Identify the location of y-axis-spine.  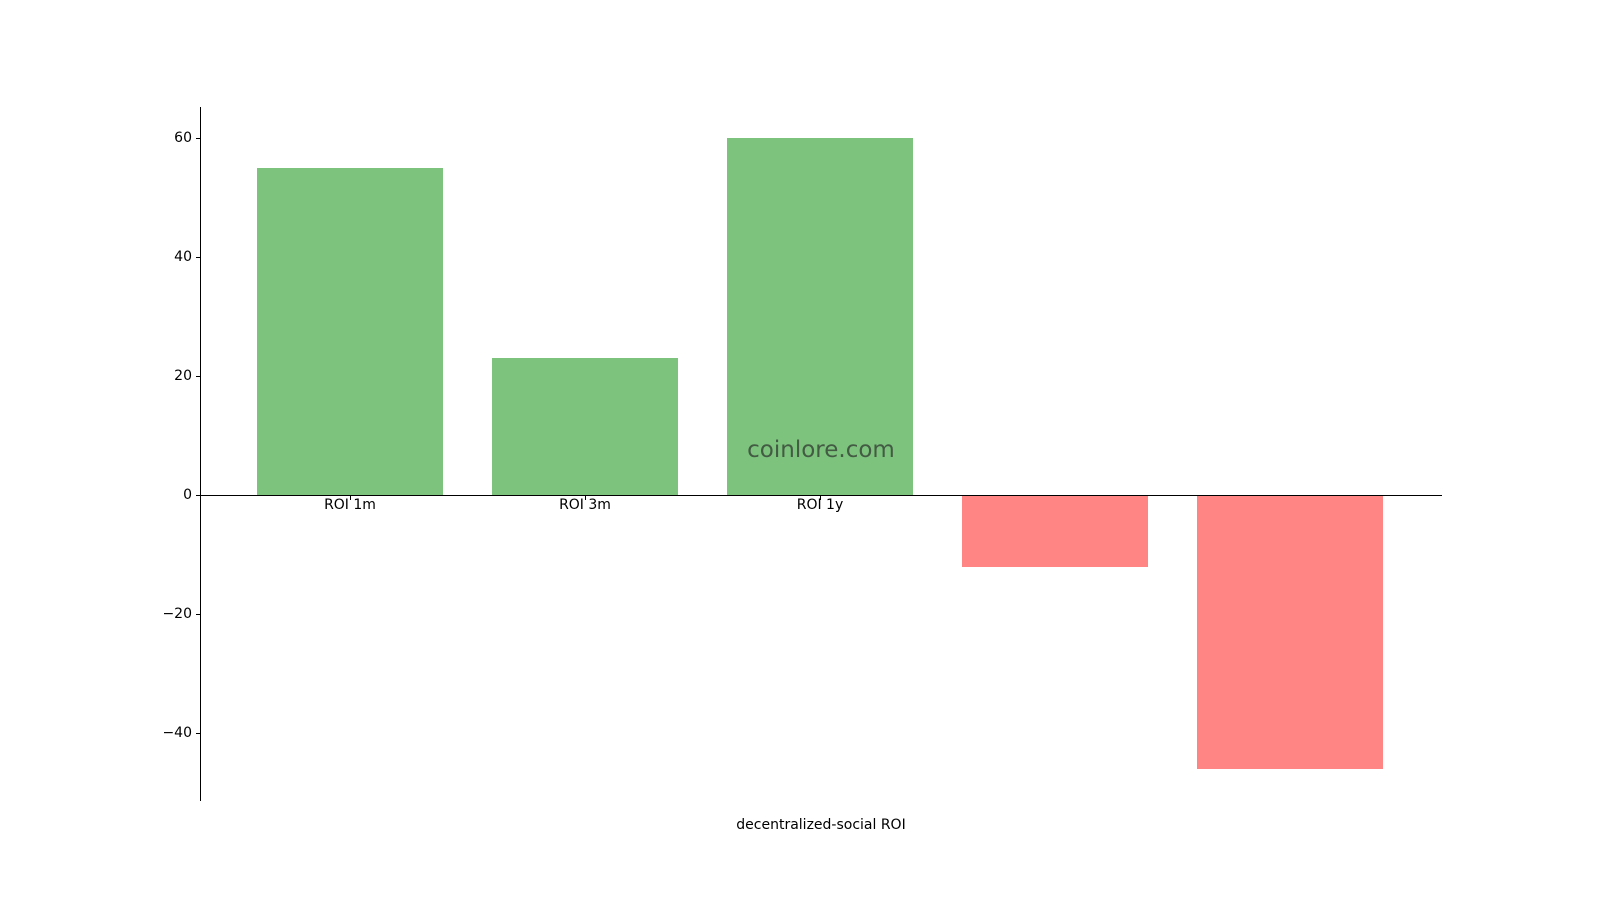
(200, 454).